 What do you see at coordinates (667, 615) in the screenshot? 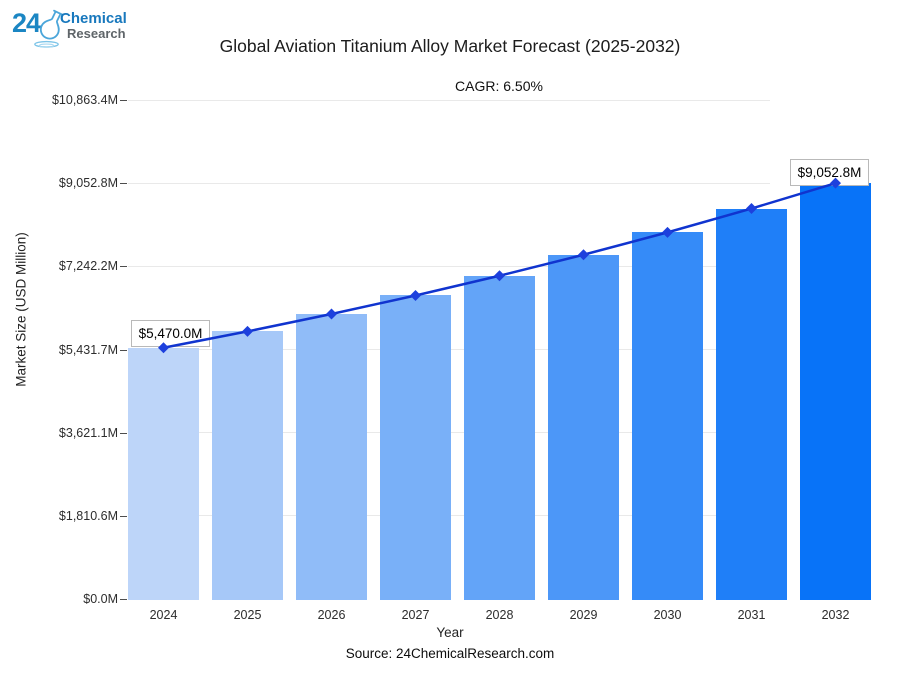
I see `x-tick-label: 2030` at bounding box center [667, 615].